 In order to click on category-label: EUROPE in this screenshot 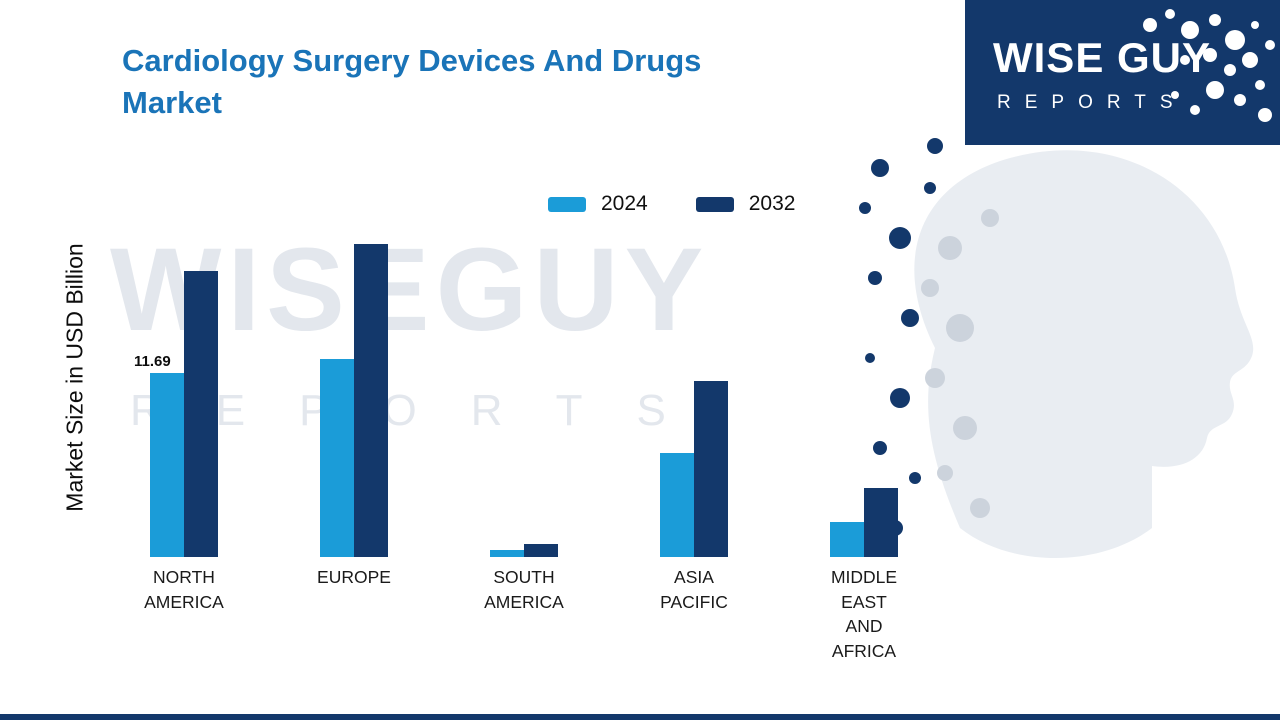, I will do `click(354, 577)`.